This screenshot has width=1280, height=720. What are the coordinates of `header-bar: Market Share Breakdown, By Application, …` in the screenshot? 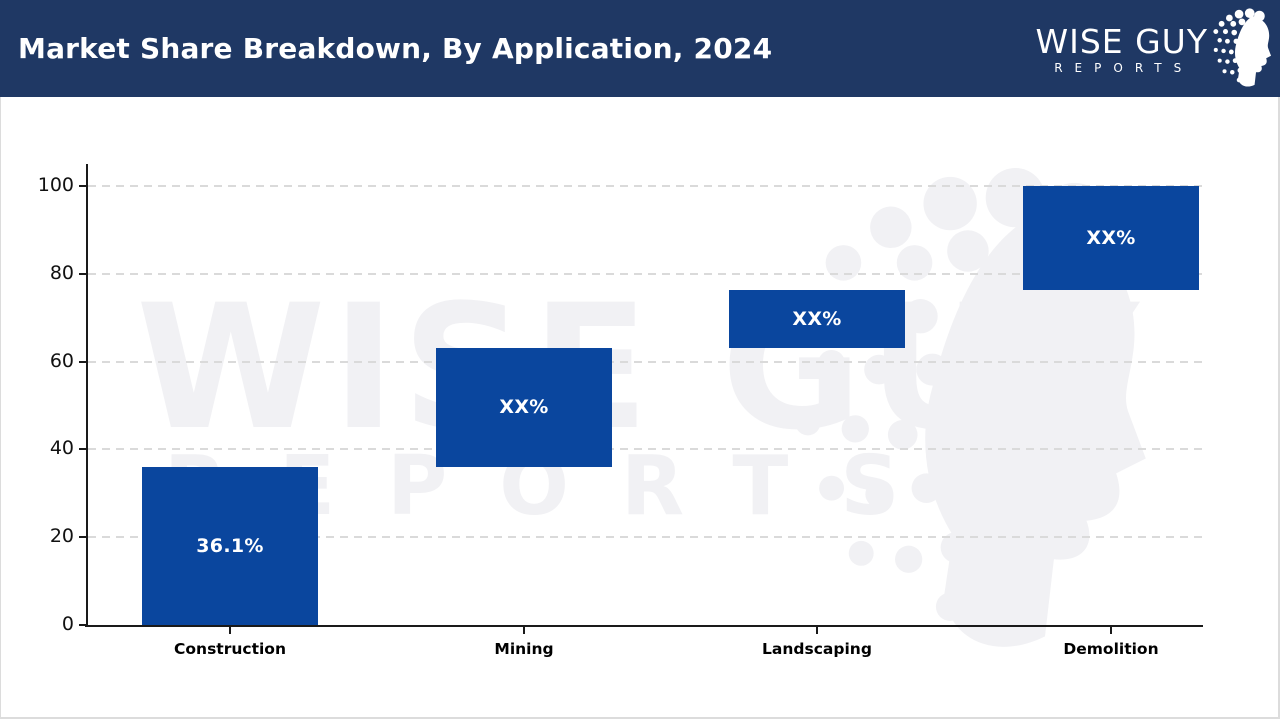 It's located at (640, 48).